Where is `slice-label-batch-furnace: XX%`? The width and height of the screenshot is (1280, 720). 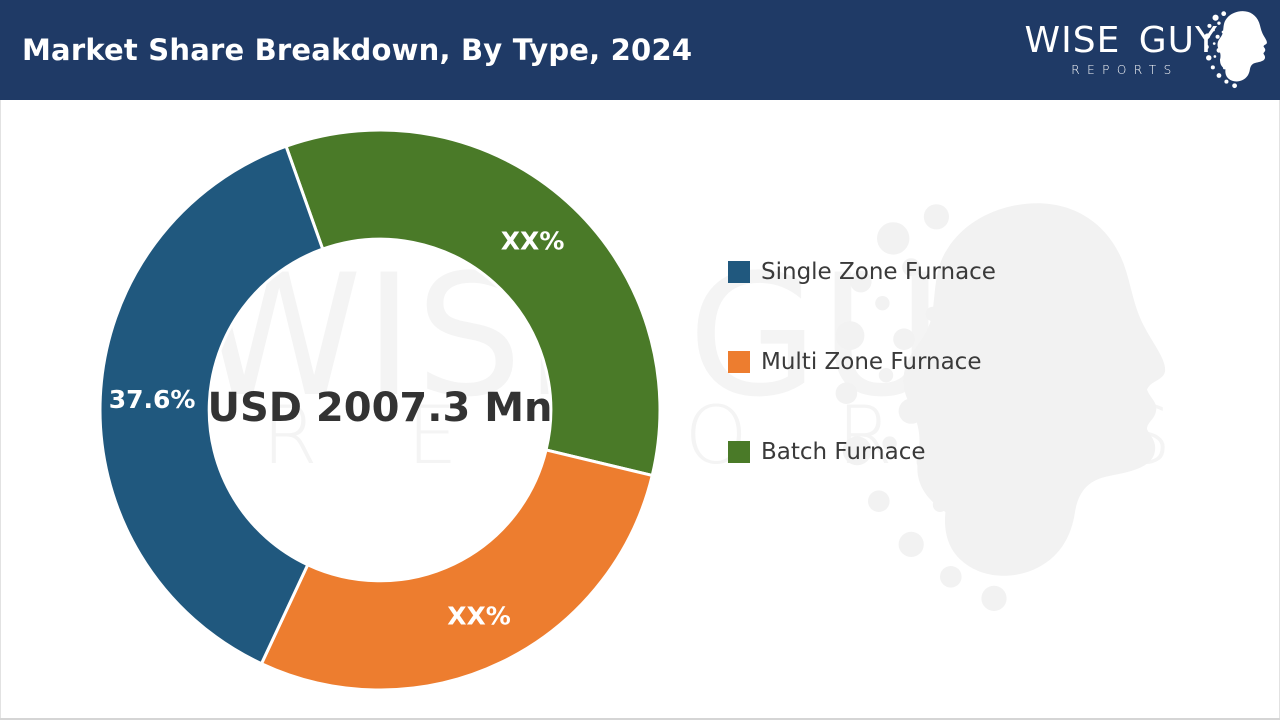
slice-label-batch-furnace: XX% is located at coordinates (533, 240).